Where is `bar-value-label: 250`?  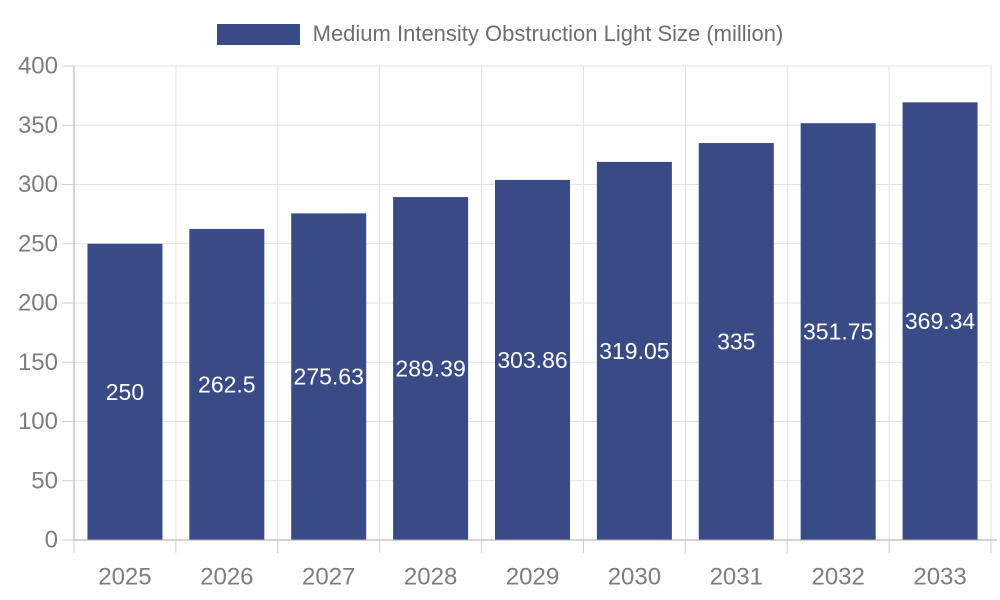
bar-value-label: 250 is located at coordinates (125, 392).